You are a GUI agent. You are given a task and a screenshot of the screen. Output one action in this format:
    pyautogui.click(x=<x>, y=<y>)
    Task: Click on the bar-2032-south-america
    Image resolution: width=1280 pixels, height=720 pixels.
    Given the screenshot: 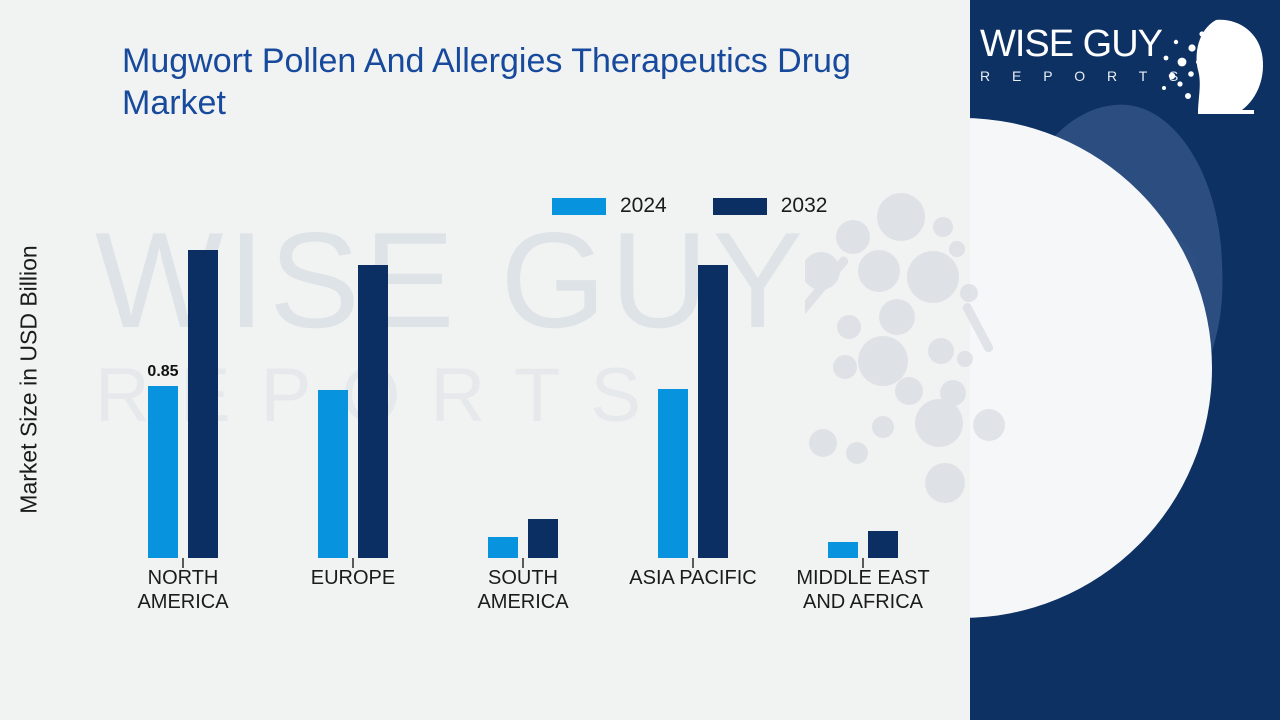 What is the action you would take?
    pyautogui.click(x=543, y=538)
    